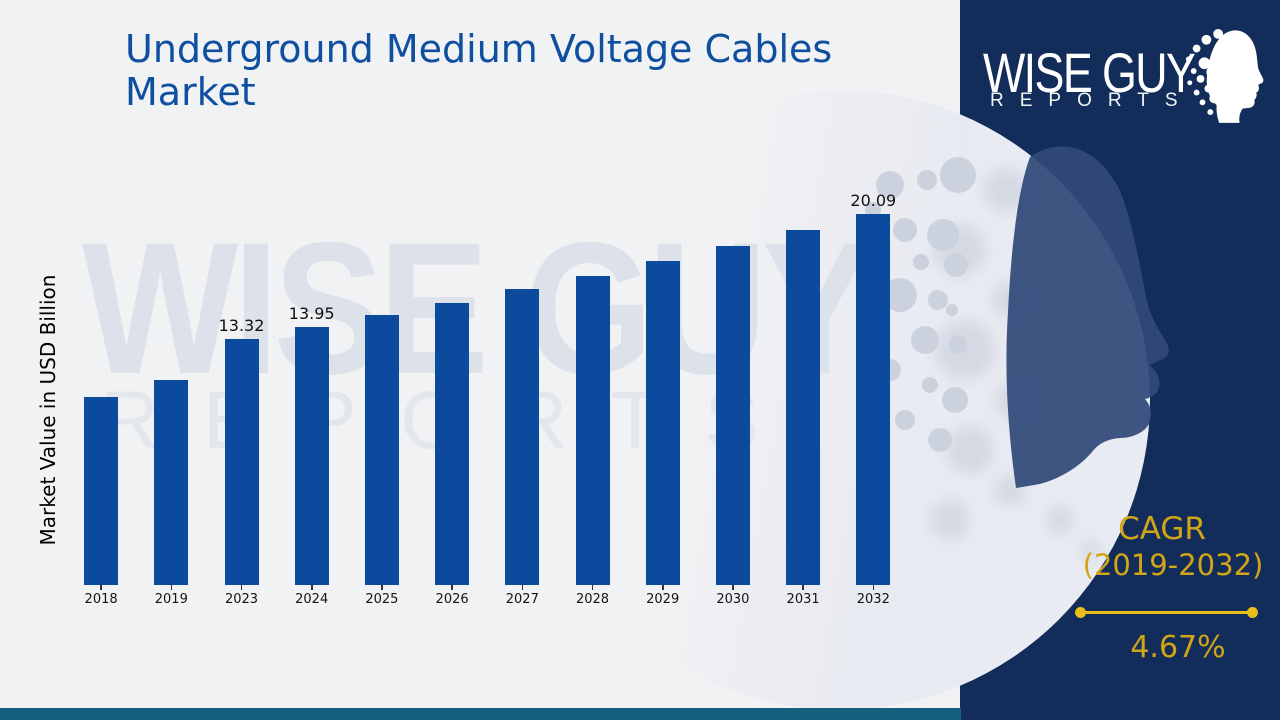 The width and height of the screenshot is (1280, 720). Describe the element at coordinates (522, 437) in the screenshot. I see `bar-2027` at that location.